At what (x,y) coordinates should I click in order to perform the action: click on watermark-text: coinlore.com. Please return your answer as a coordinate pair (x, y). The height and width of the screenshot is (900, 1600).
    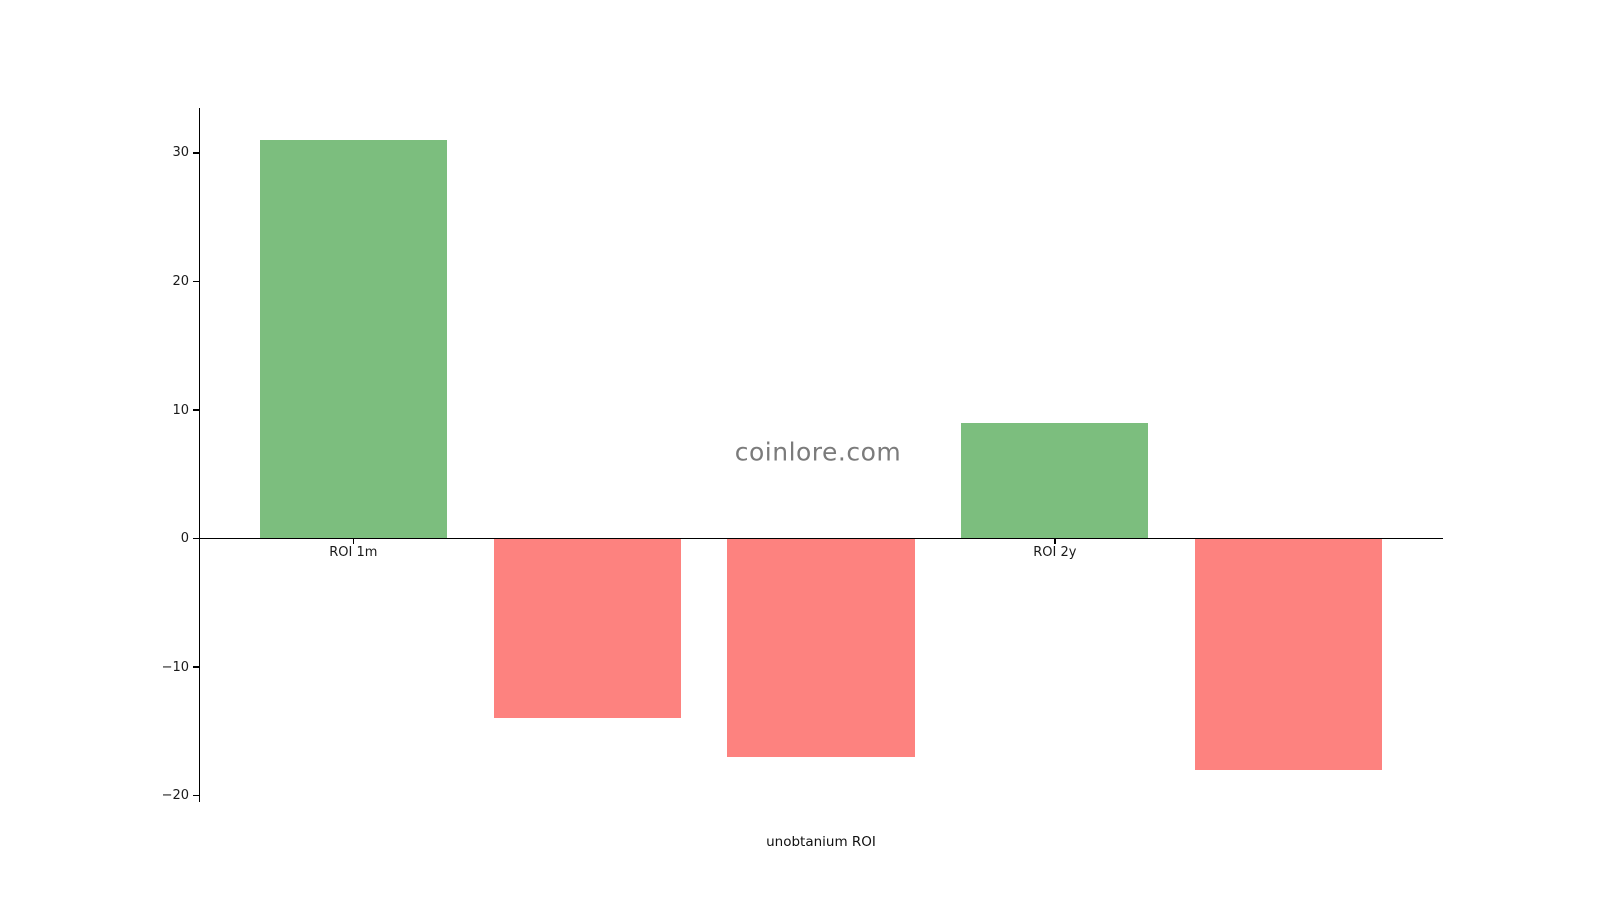
    Looking at the image, I should click on (818, 452).